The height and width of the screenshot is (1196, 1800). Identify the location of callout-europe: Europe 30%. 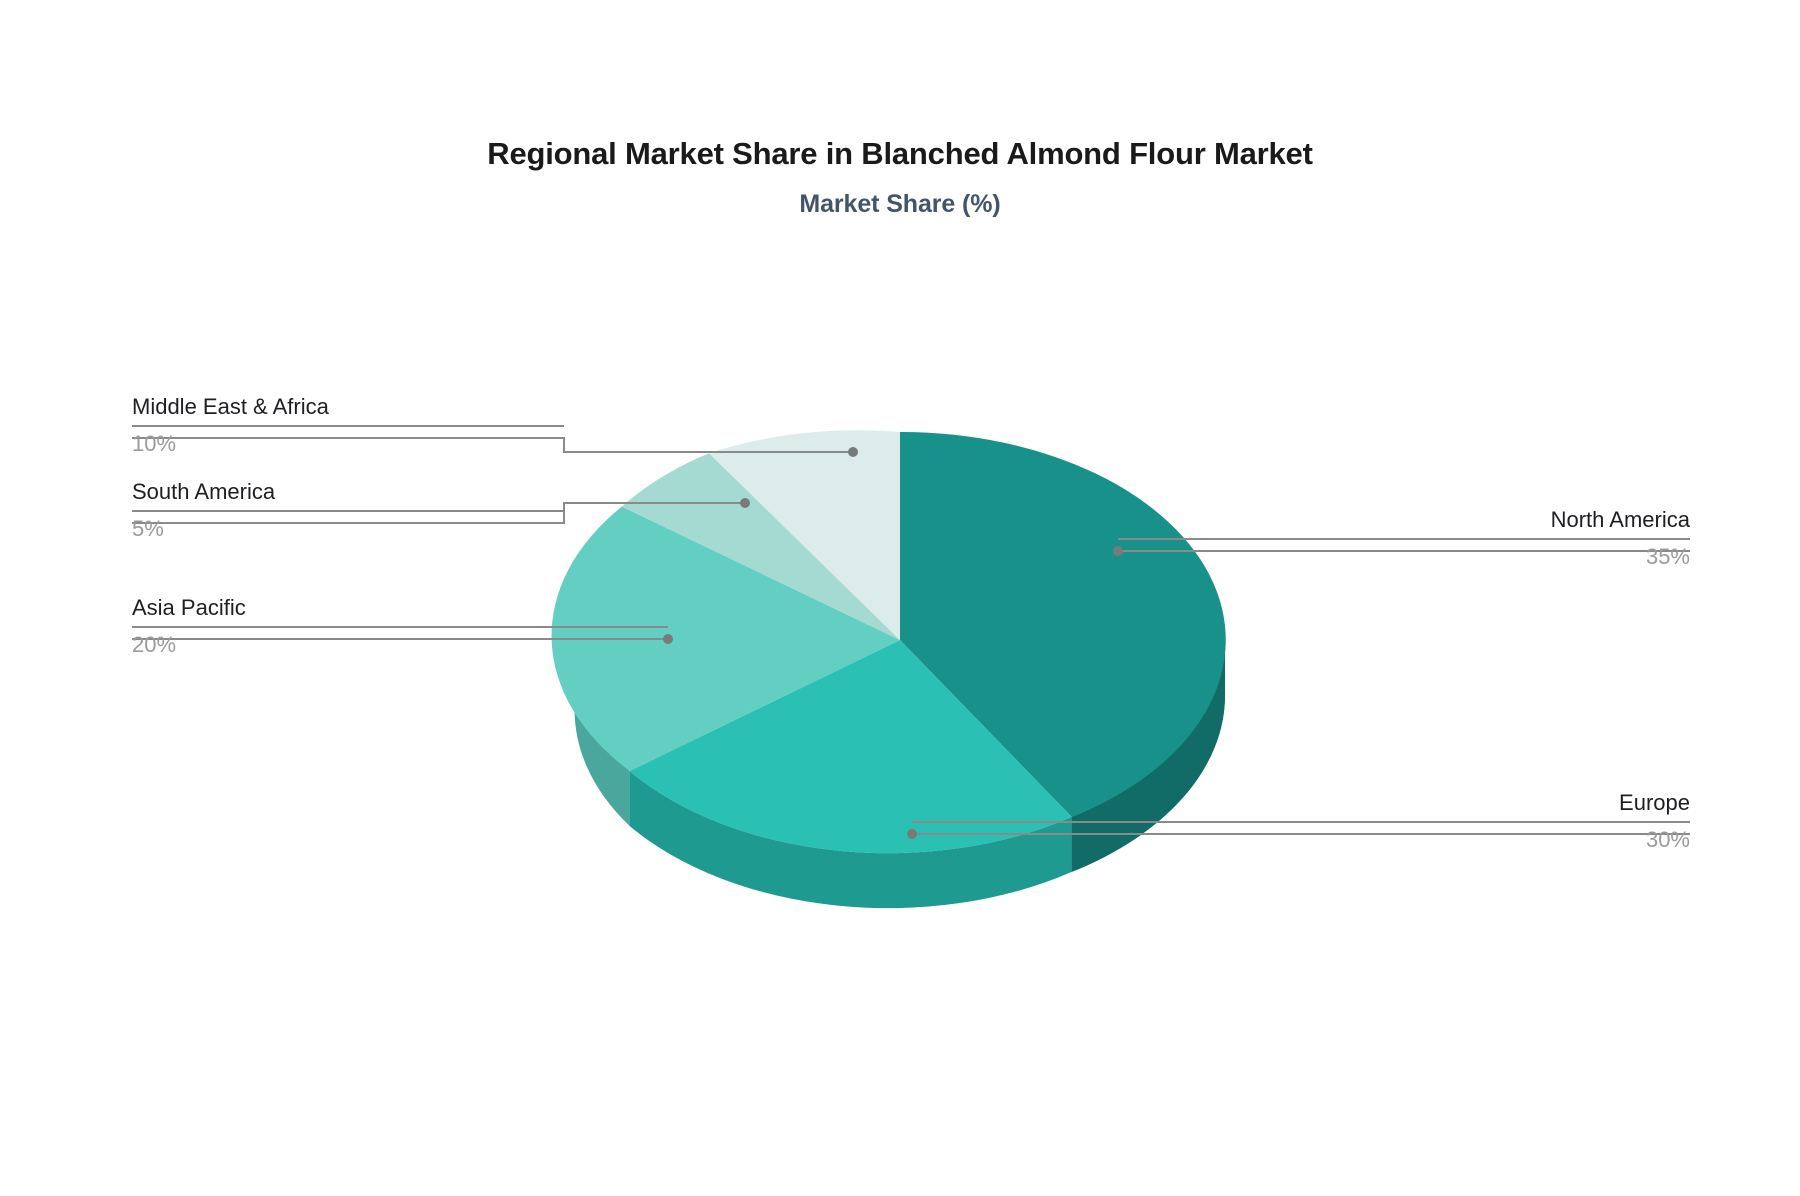
(1301, 821).